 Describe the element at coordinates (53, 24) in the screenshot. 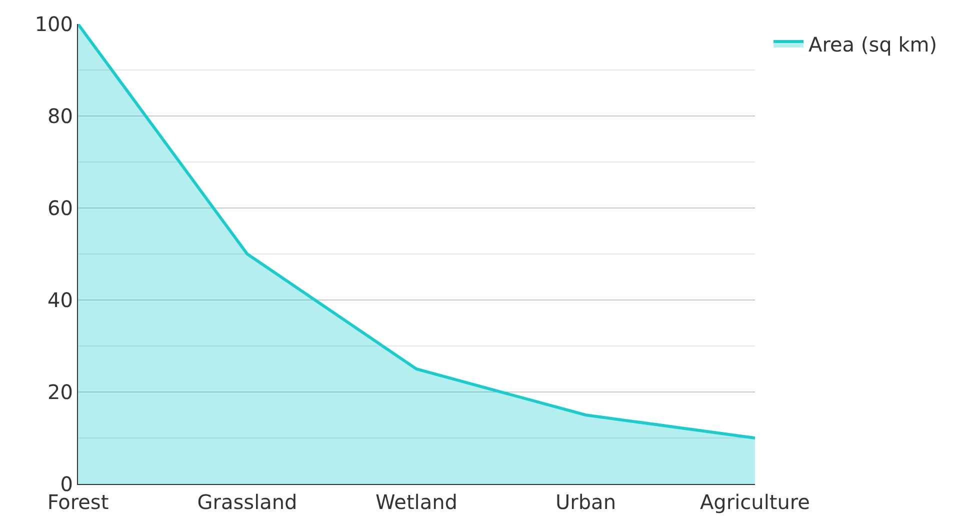

I see `y-tick-label: 100` at that location.